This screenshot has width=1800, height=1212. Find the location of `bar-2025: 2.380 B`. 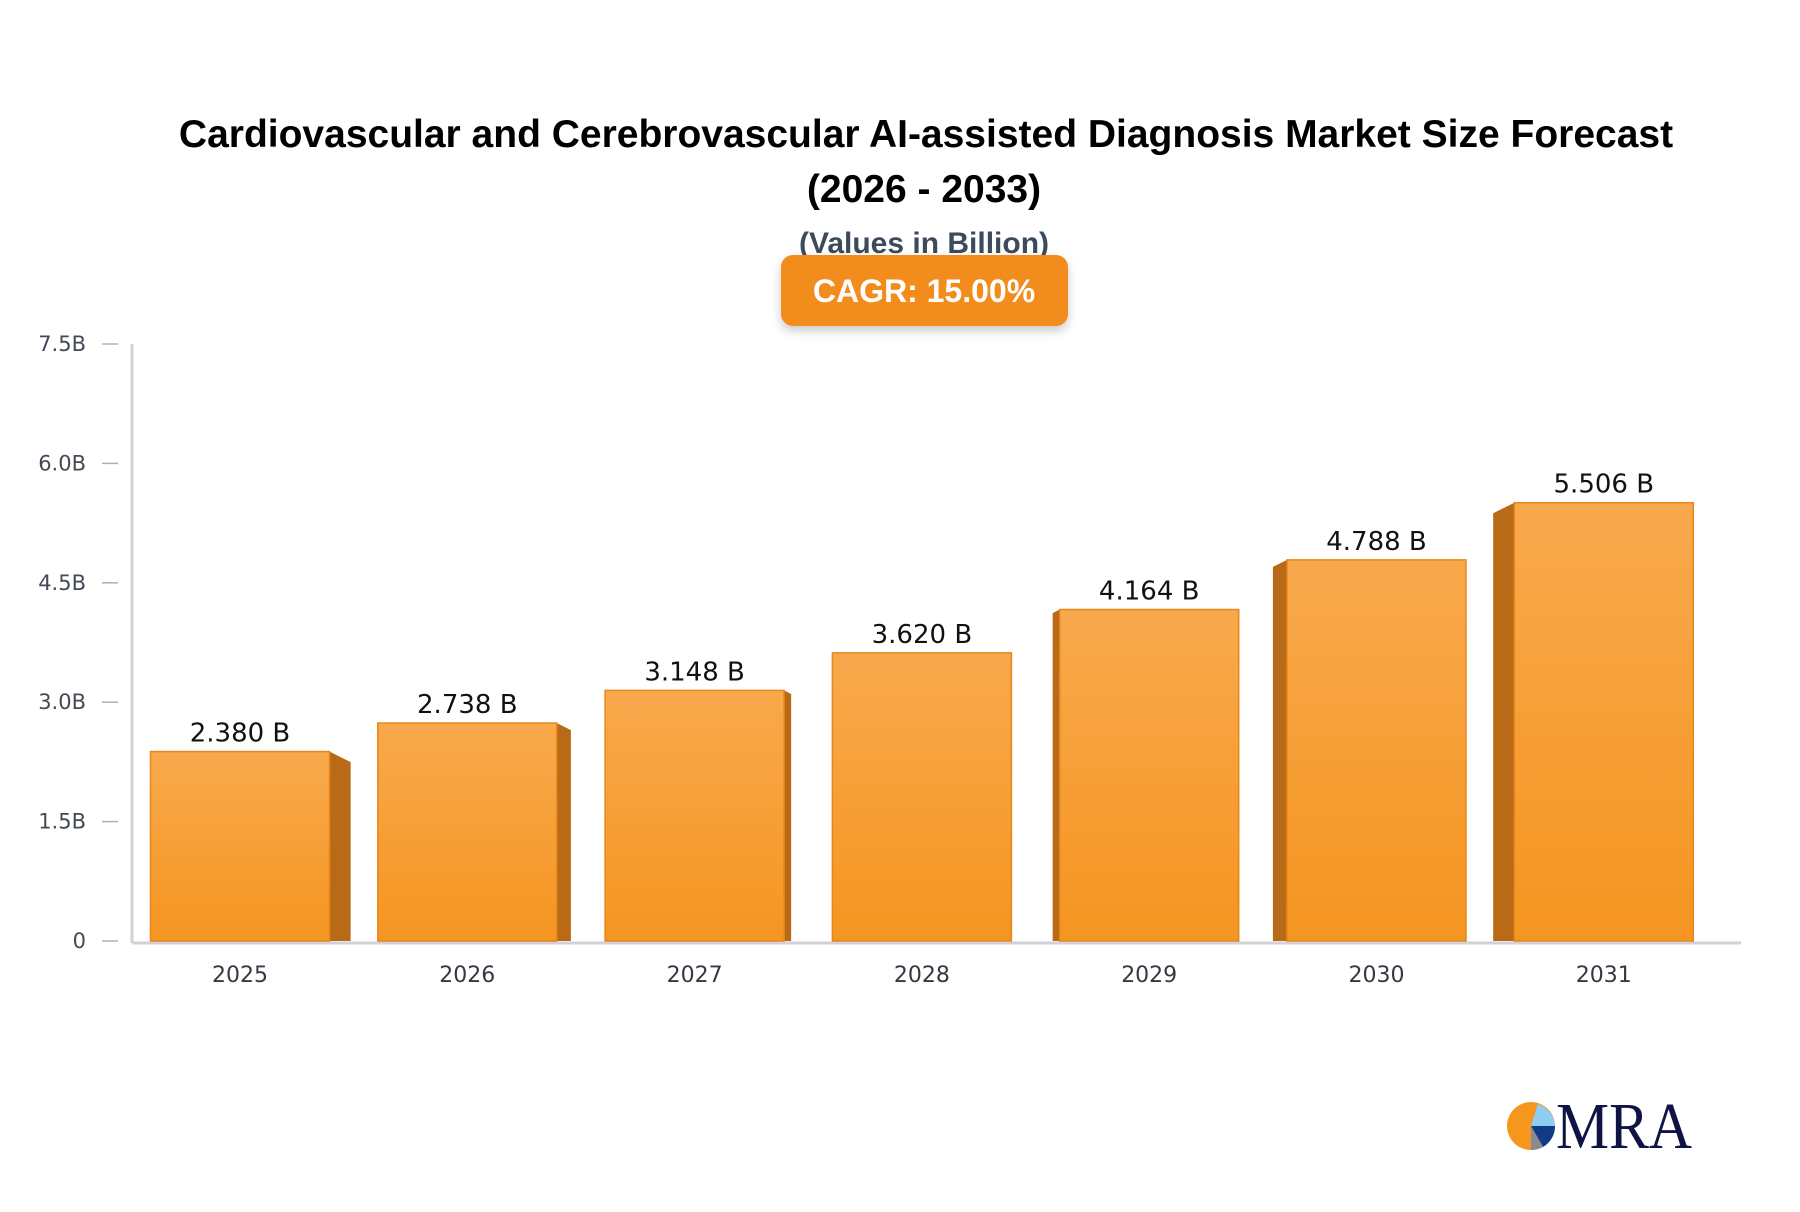

bar-2025: 2.380 B is located at coordinates (250, 830).